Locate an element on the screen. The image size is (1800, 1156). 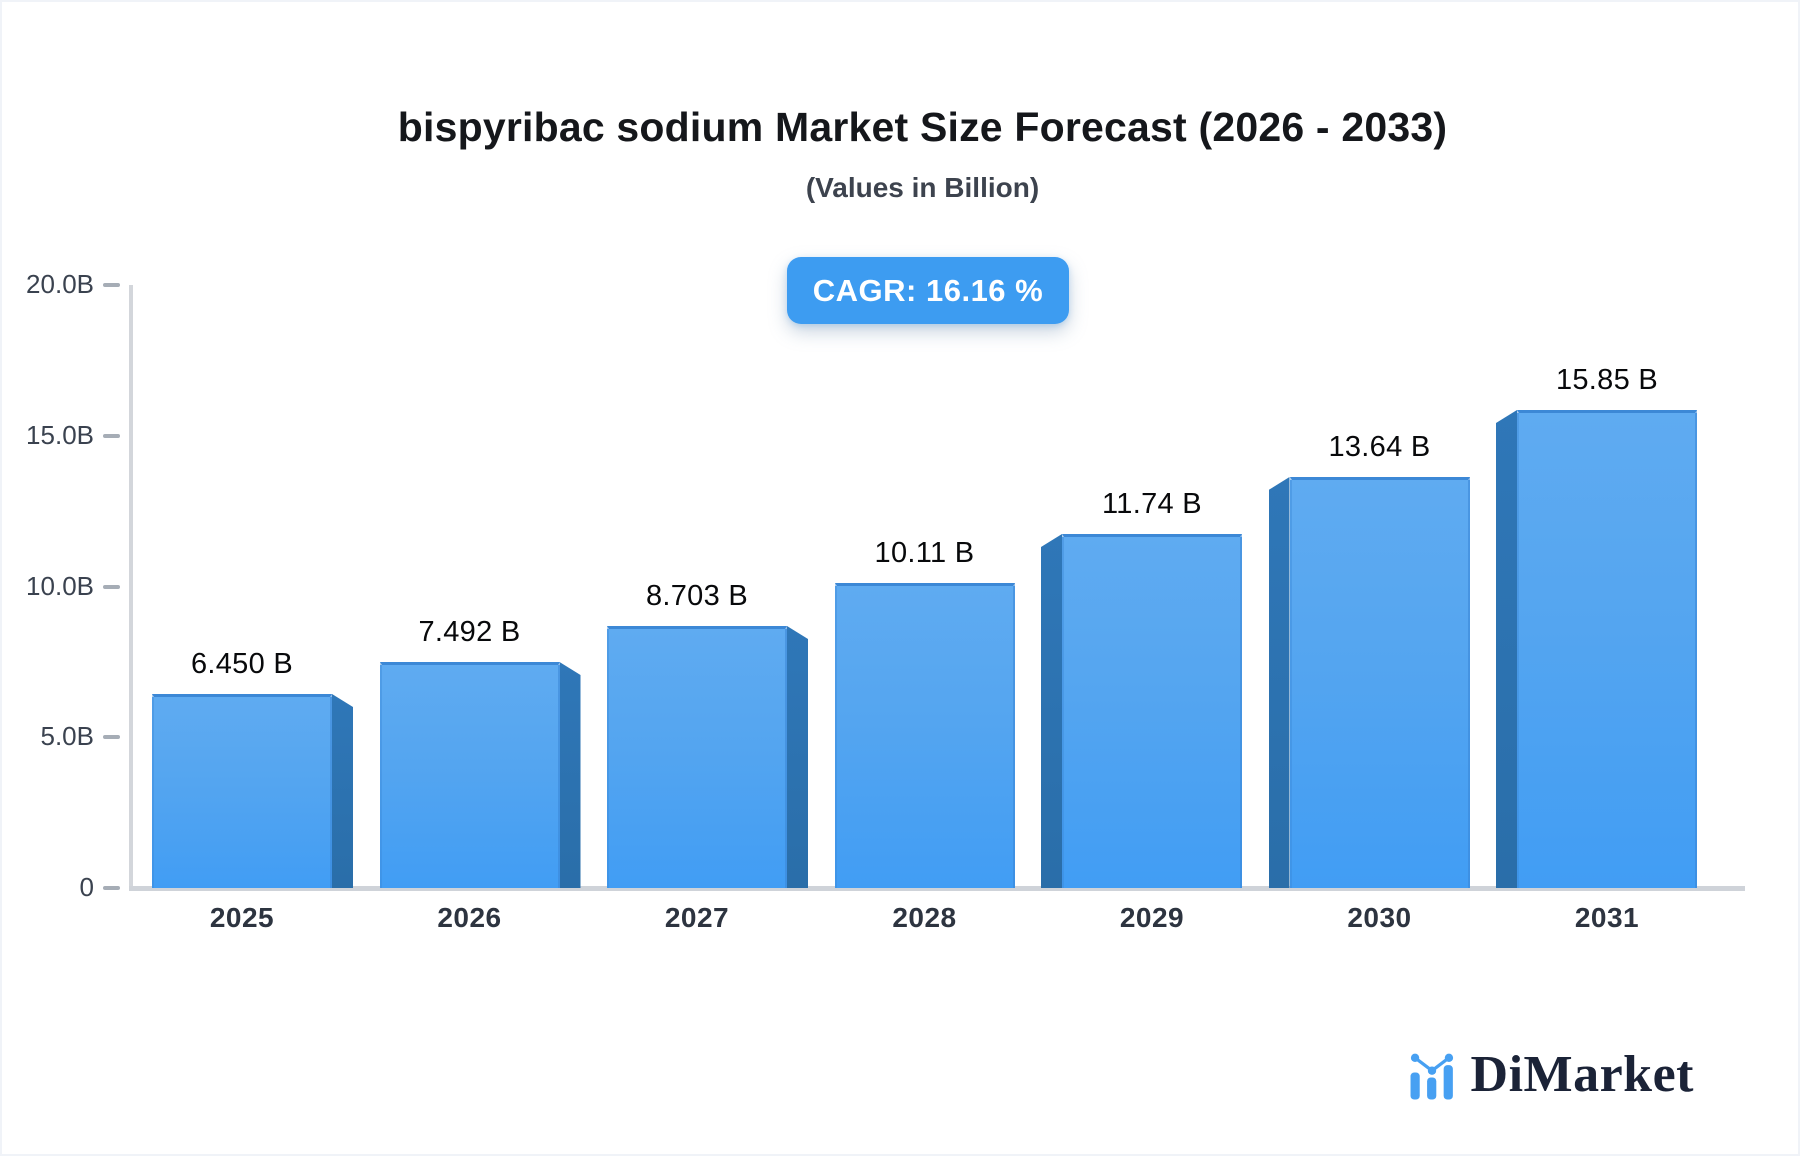
bar-value-label: 10.11 B is located at coordinates (924, 553).